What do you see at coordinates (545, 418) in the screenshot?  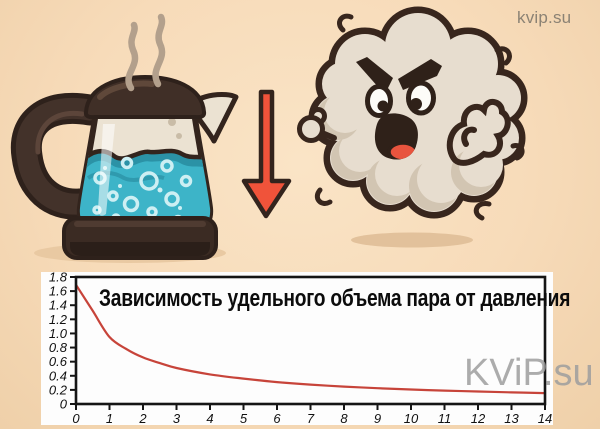 I see `x-tick-label: 14` at bounding box center [545, 418].